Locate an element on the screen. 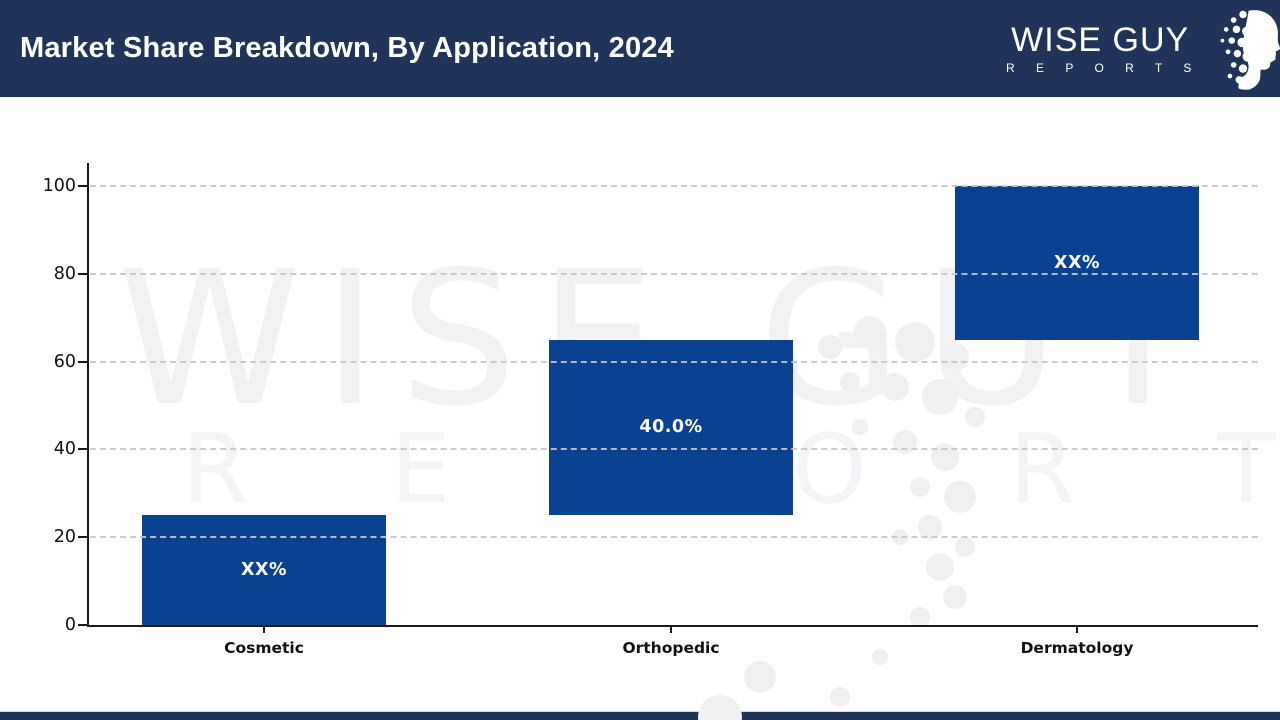 Image resolution: width=1280 pixels, height=720 pixels. y-tick-label-80: 80 is located at coordinates (64, 273).